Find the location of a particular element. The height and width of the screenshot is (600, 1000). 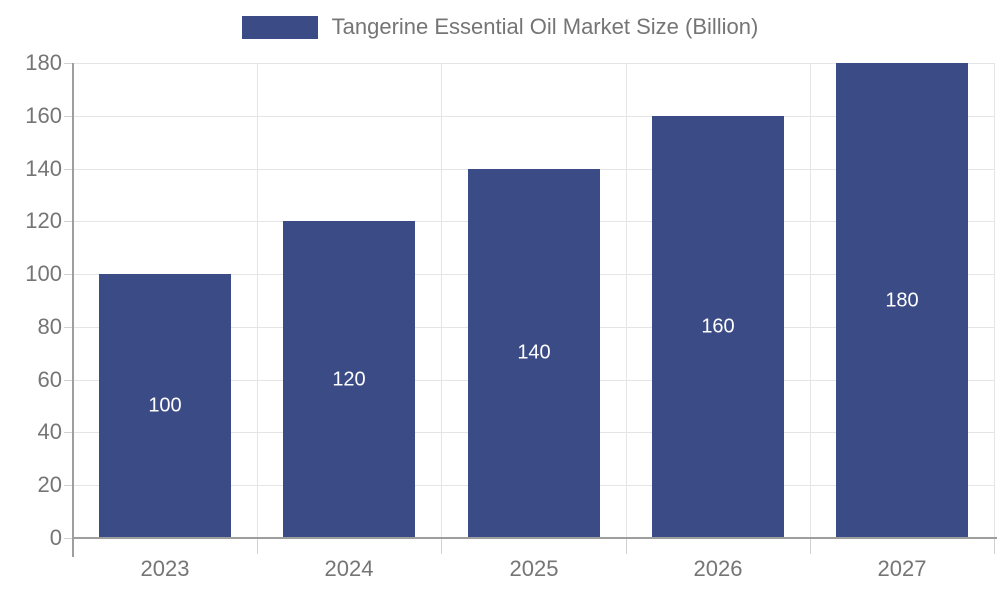

bar-value-label: 180 is located at coordinates (902, 300).